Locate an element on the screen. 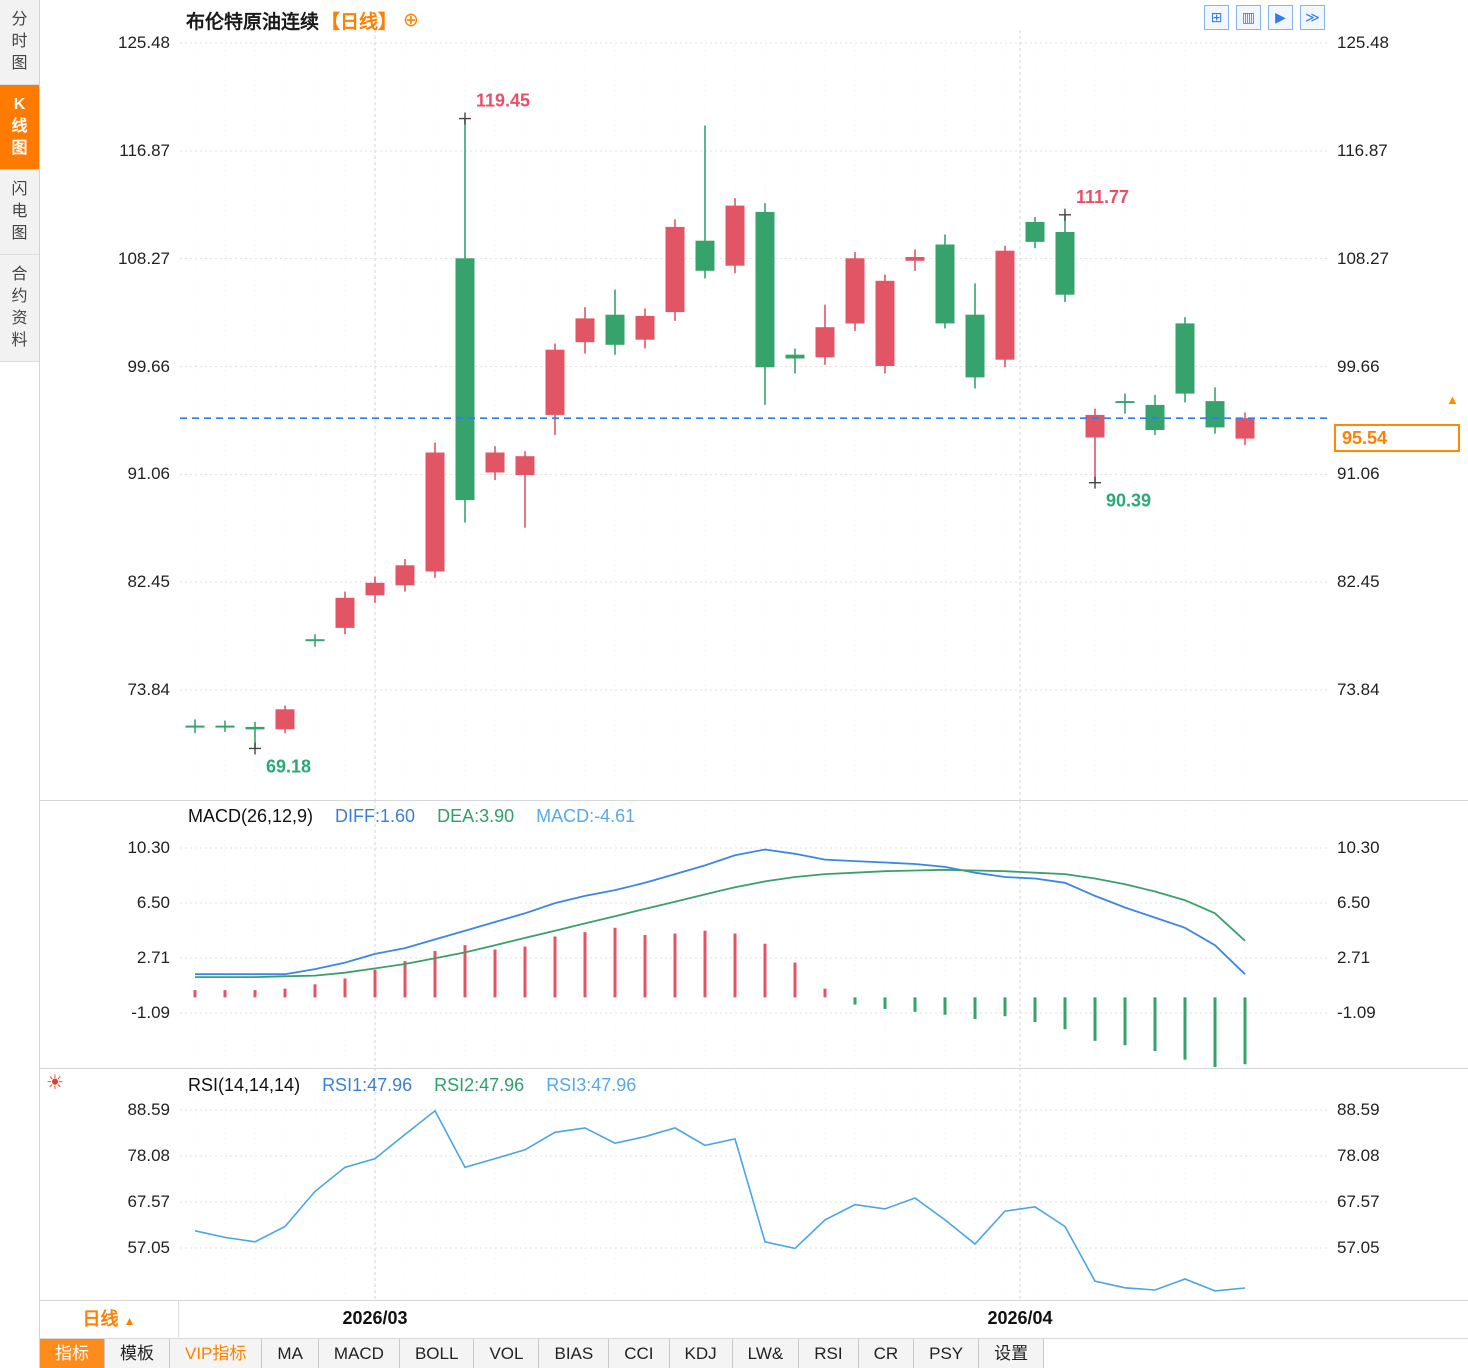  axis-tick-label: 78.08 is located at coordinates (1358, 1156).